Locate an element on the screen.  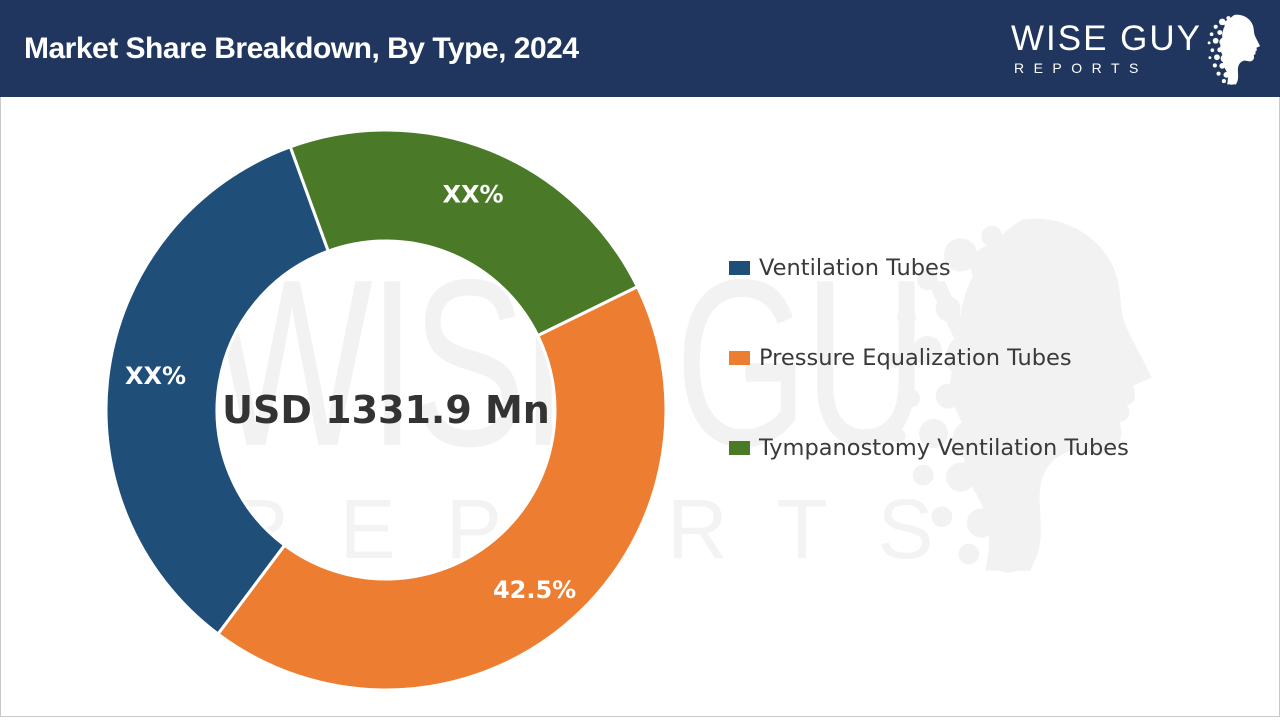
page-title: Market Share Breakdown, By Type, 2024 is located at coordinates (301, 48).